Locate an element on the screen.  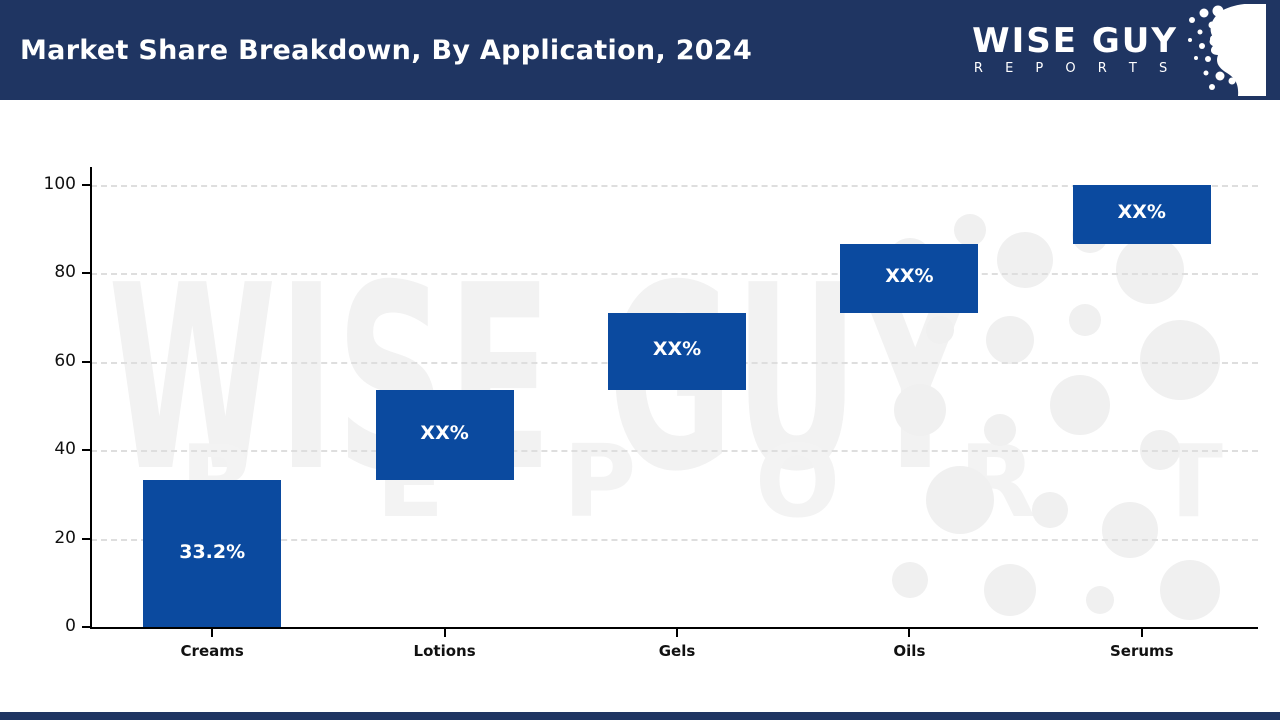
logo-text: WISE GUY R E P O R T S is located at coordinates (1075, 50).